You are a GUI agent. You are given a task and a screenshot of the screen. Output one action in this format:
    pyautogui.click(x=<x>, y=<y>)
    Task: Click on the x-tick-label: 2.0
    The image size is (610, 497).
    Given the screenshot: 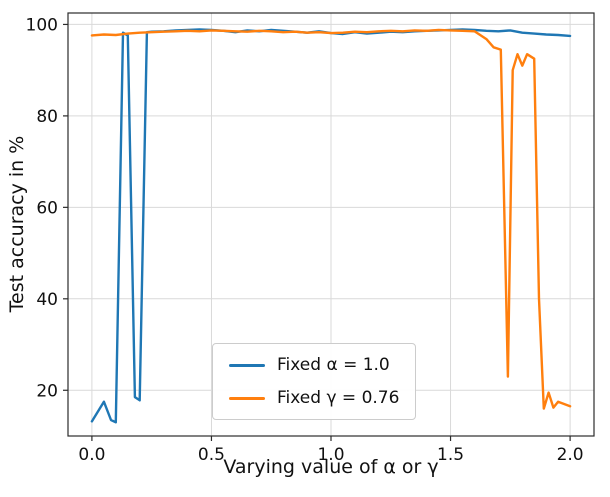 What is the action you would take?
    pyautogui.click(x=570, y=455)
    